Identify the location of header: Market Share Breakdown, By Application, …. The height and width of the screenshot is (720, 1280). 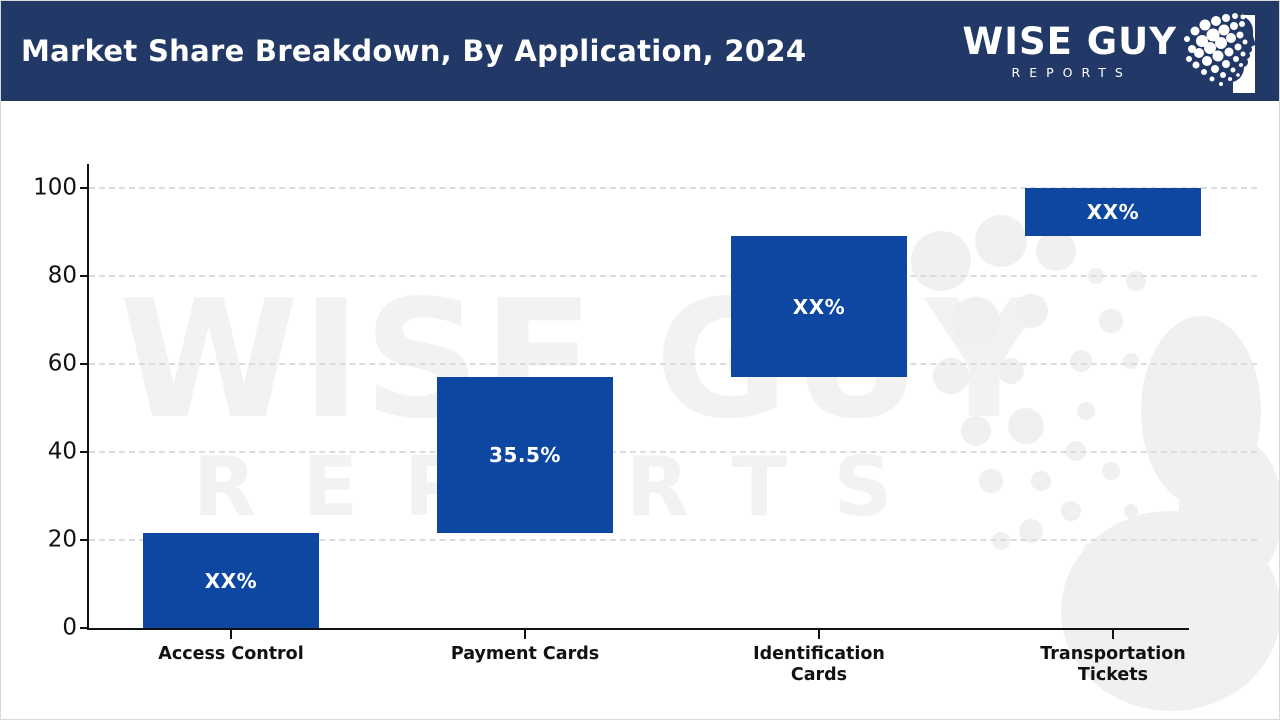
(640, 51).